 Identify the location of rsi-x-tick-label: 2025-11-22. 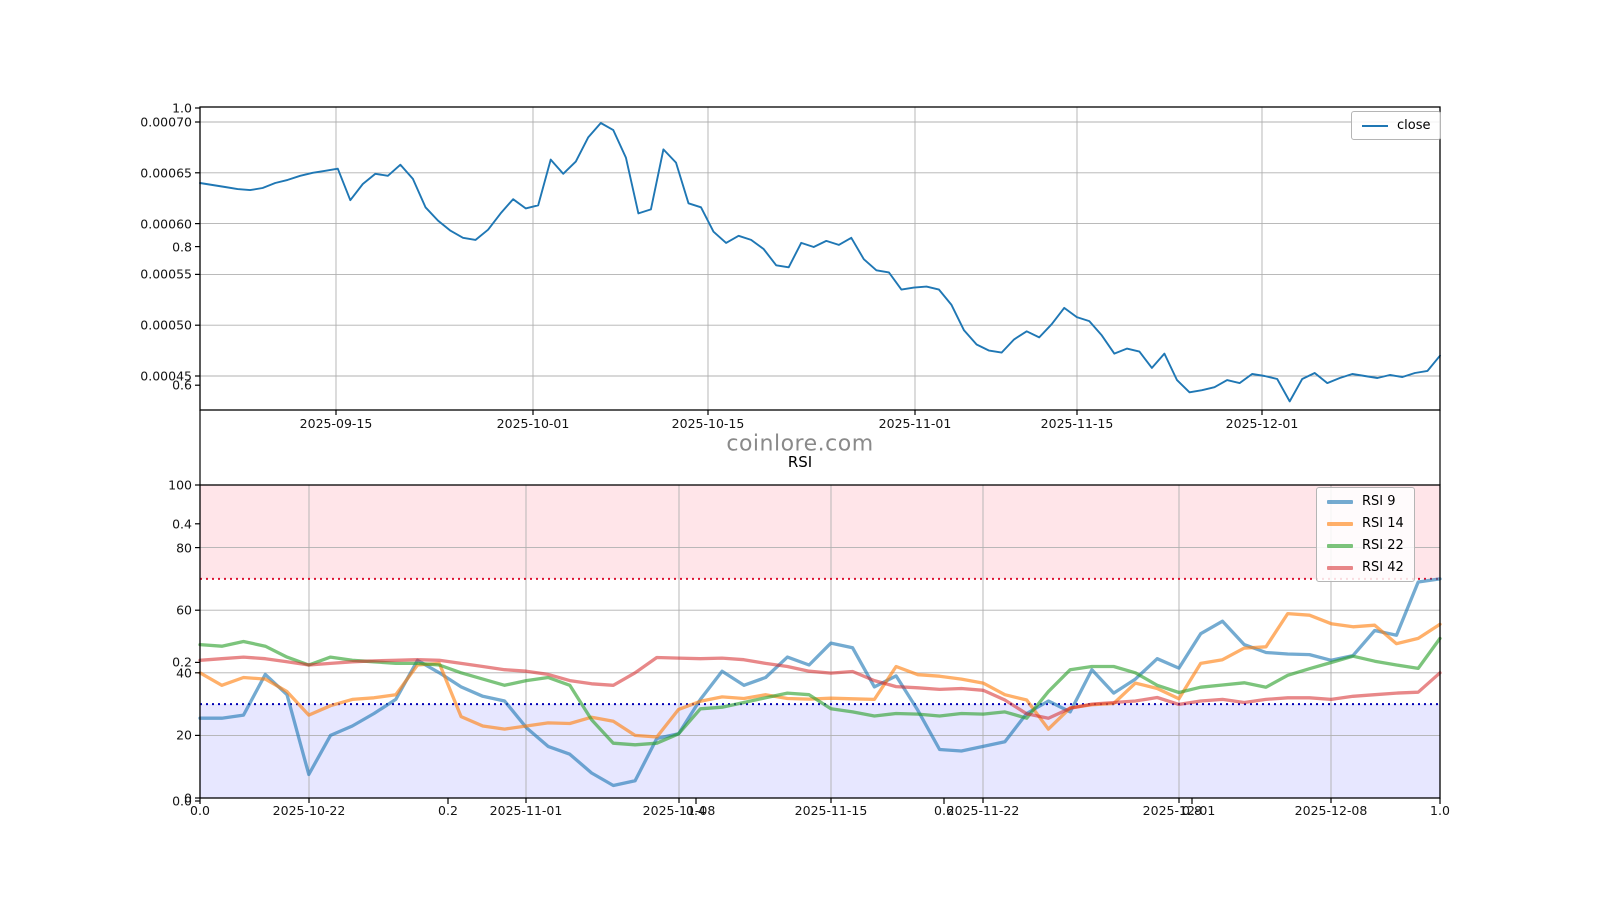
(983, 810).